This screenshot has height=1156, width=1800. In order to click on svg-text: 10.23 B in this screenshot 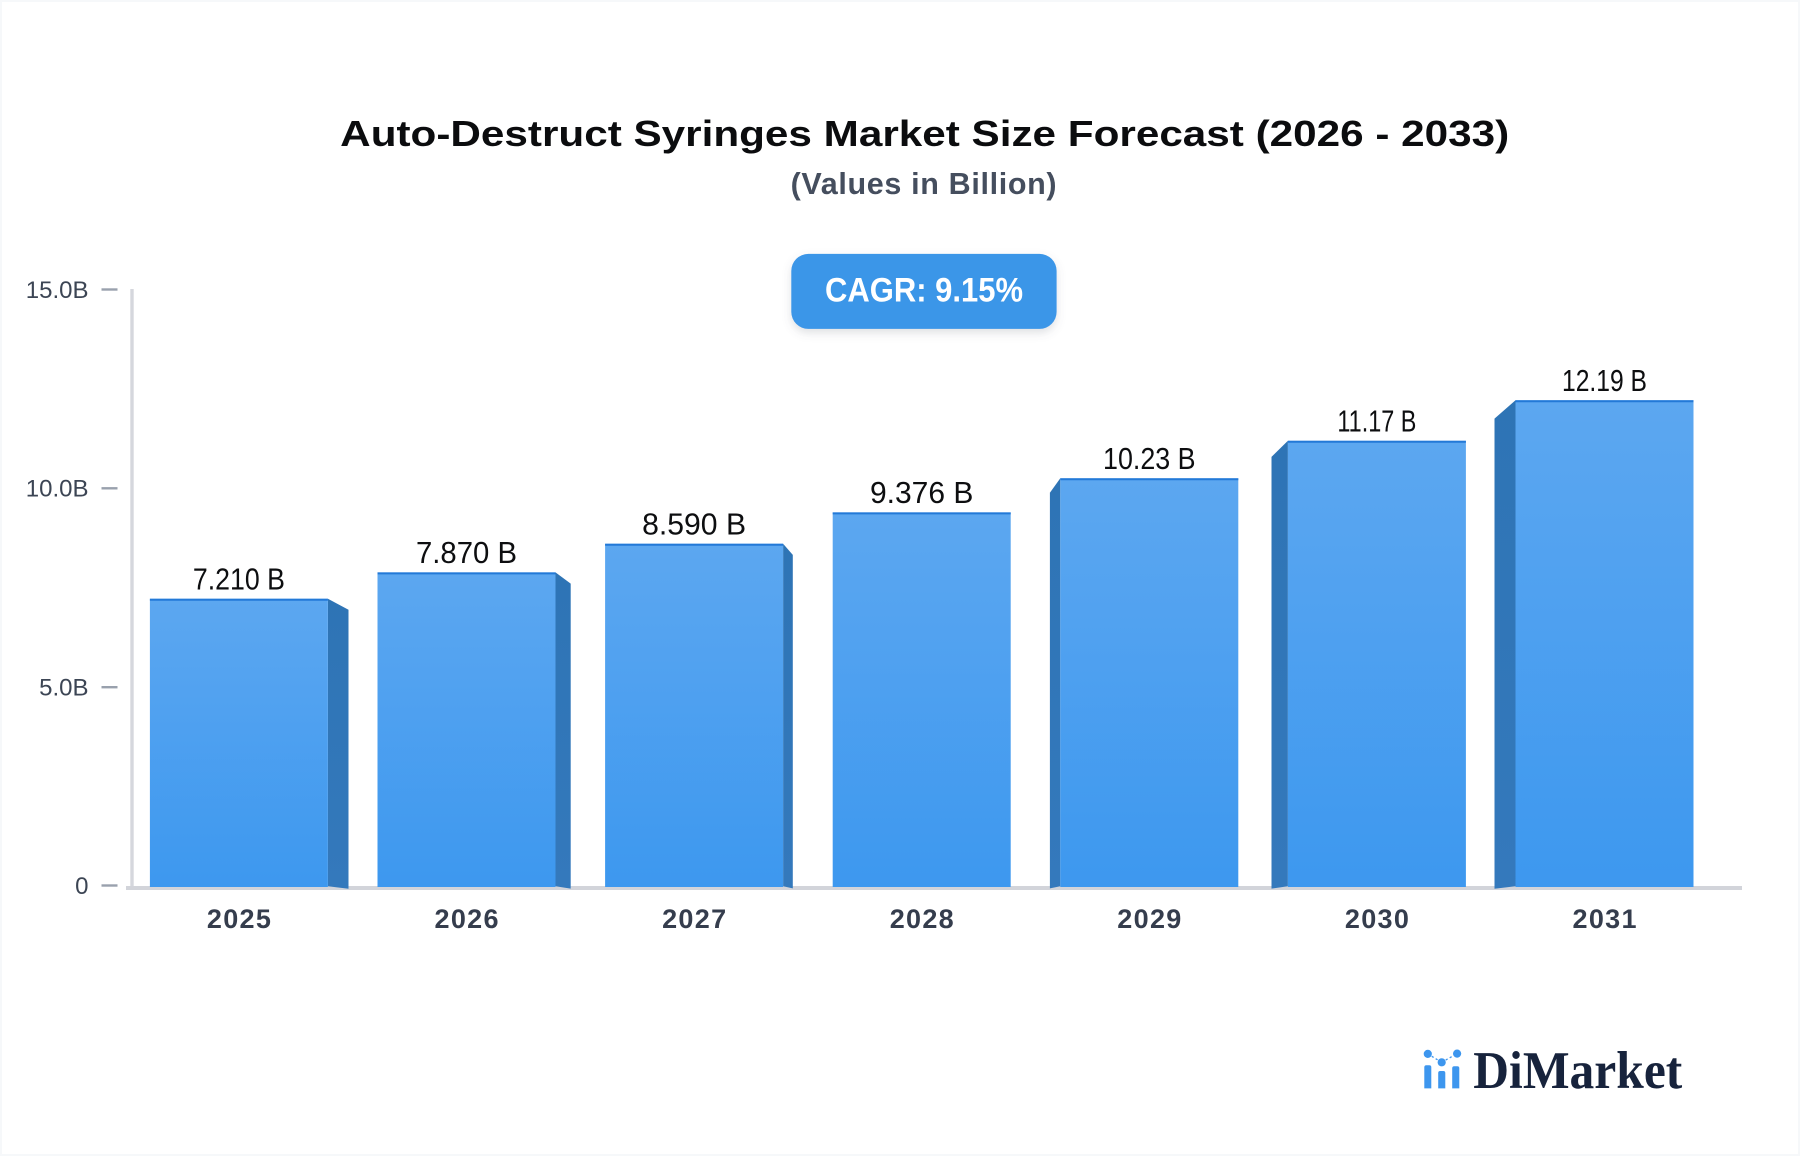, I will do `click(1149, 458)`.